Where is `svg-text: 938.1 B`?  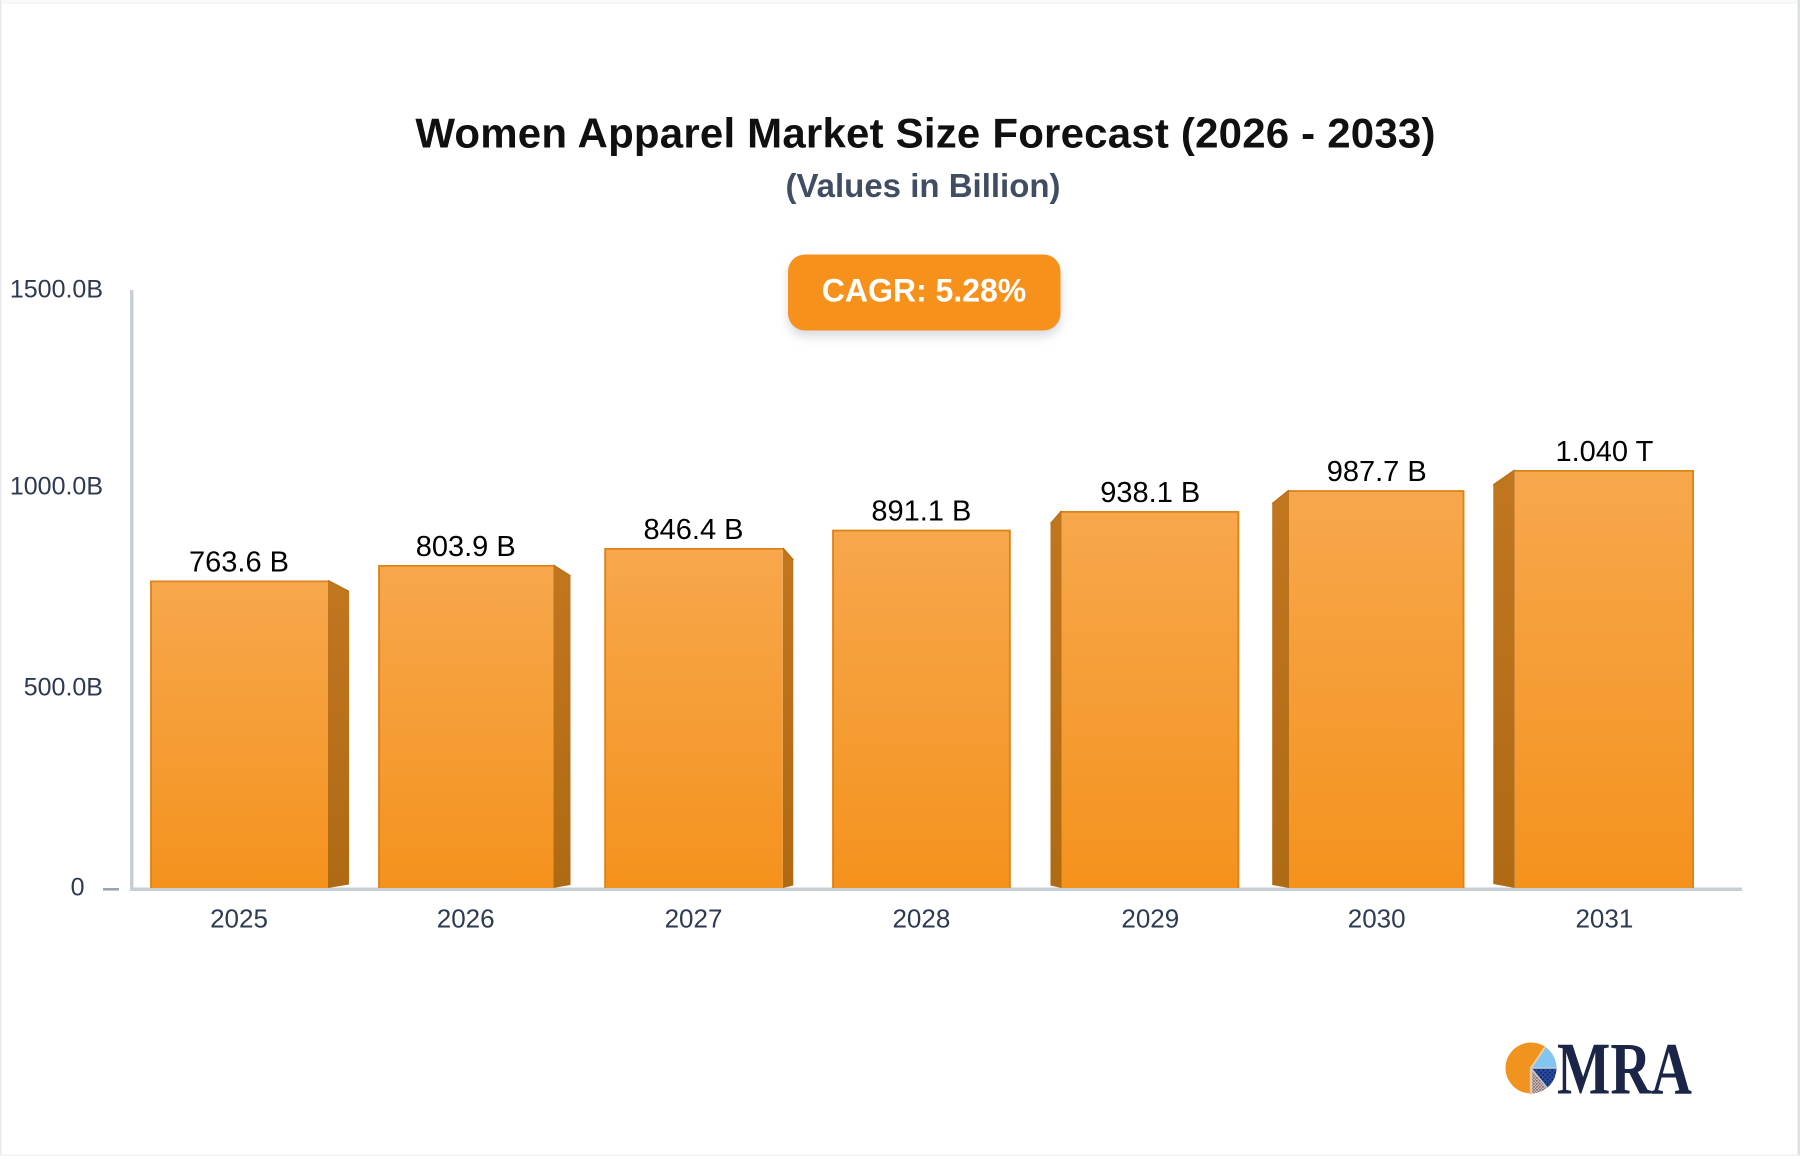 svg-text: 938.1 B is located at coordinates (1150, 493).